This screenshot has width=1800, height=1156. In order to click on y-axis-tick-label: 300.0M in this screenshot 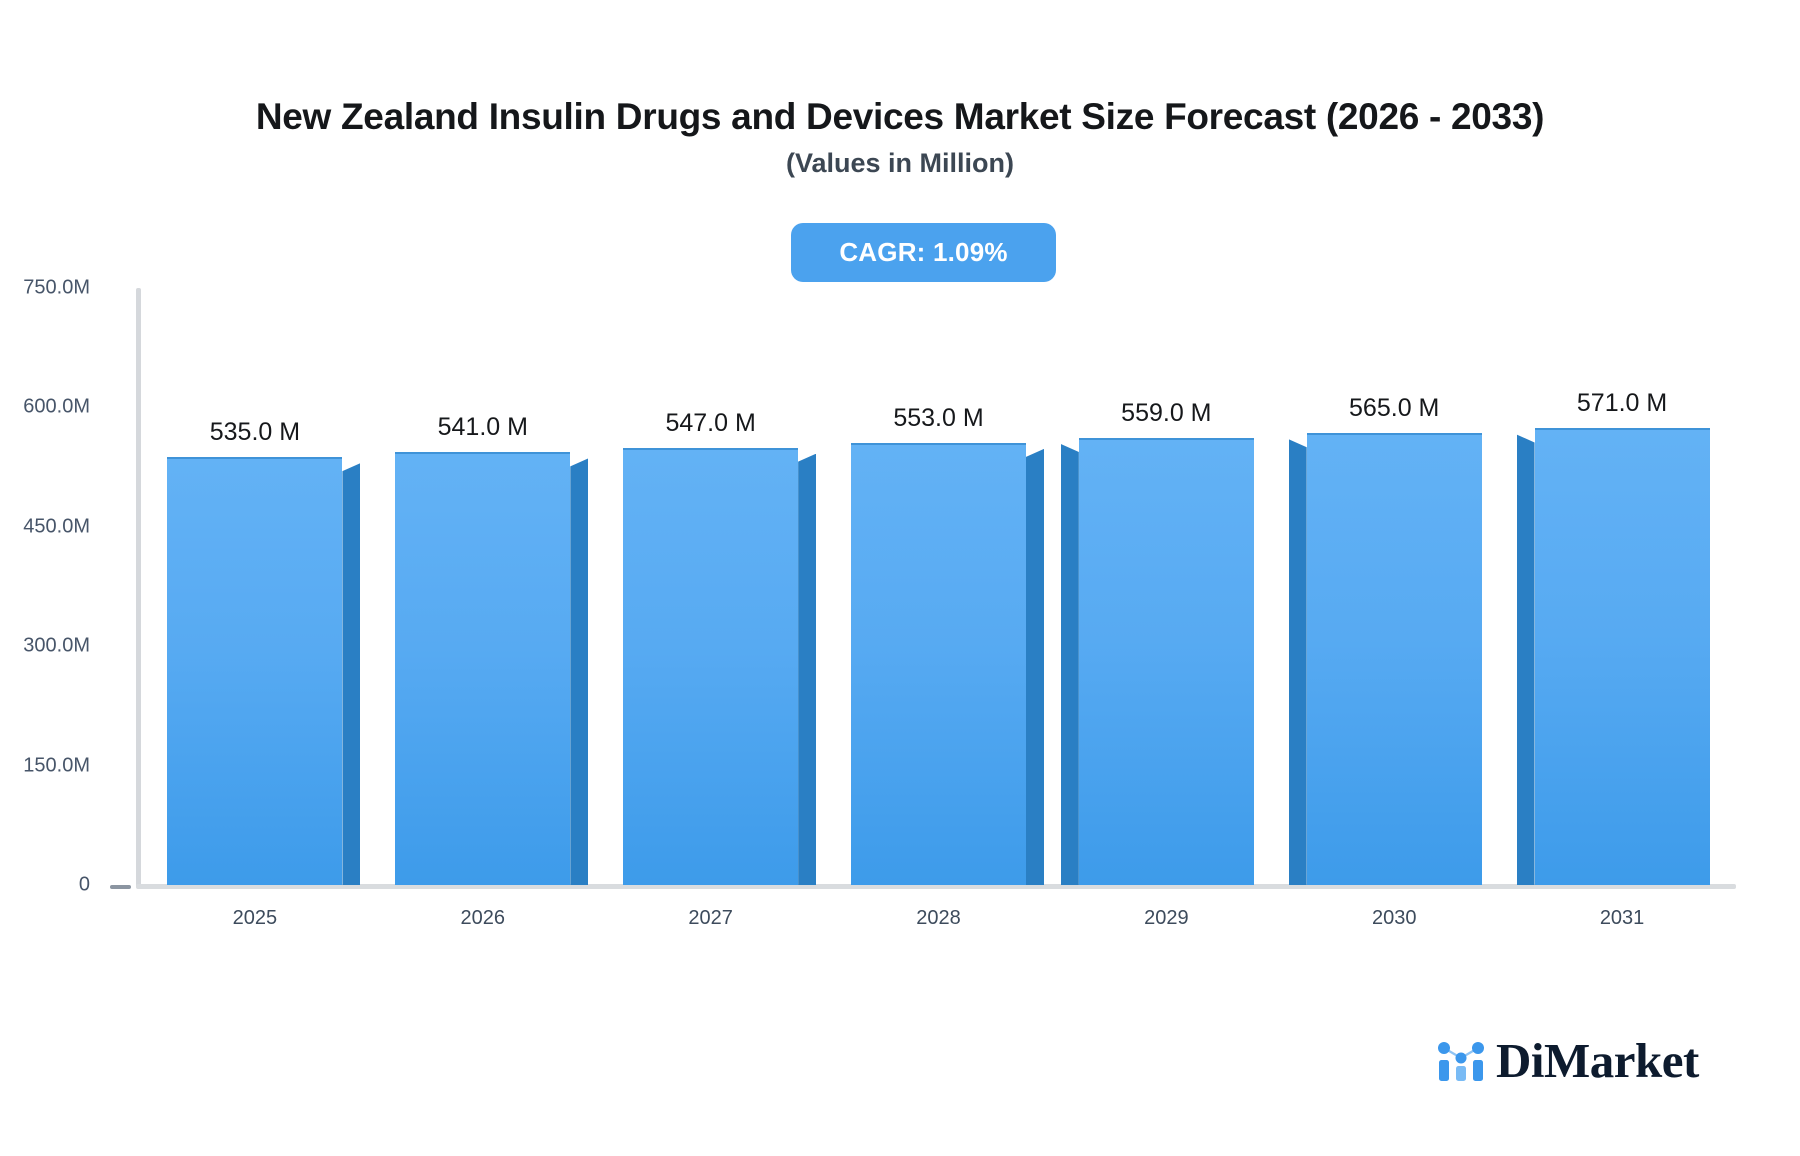, I will do `click(56, 645)`.